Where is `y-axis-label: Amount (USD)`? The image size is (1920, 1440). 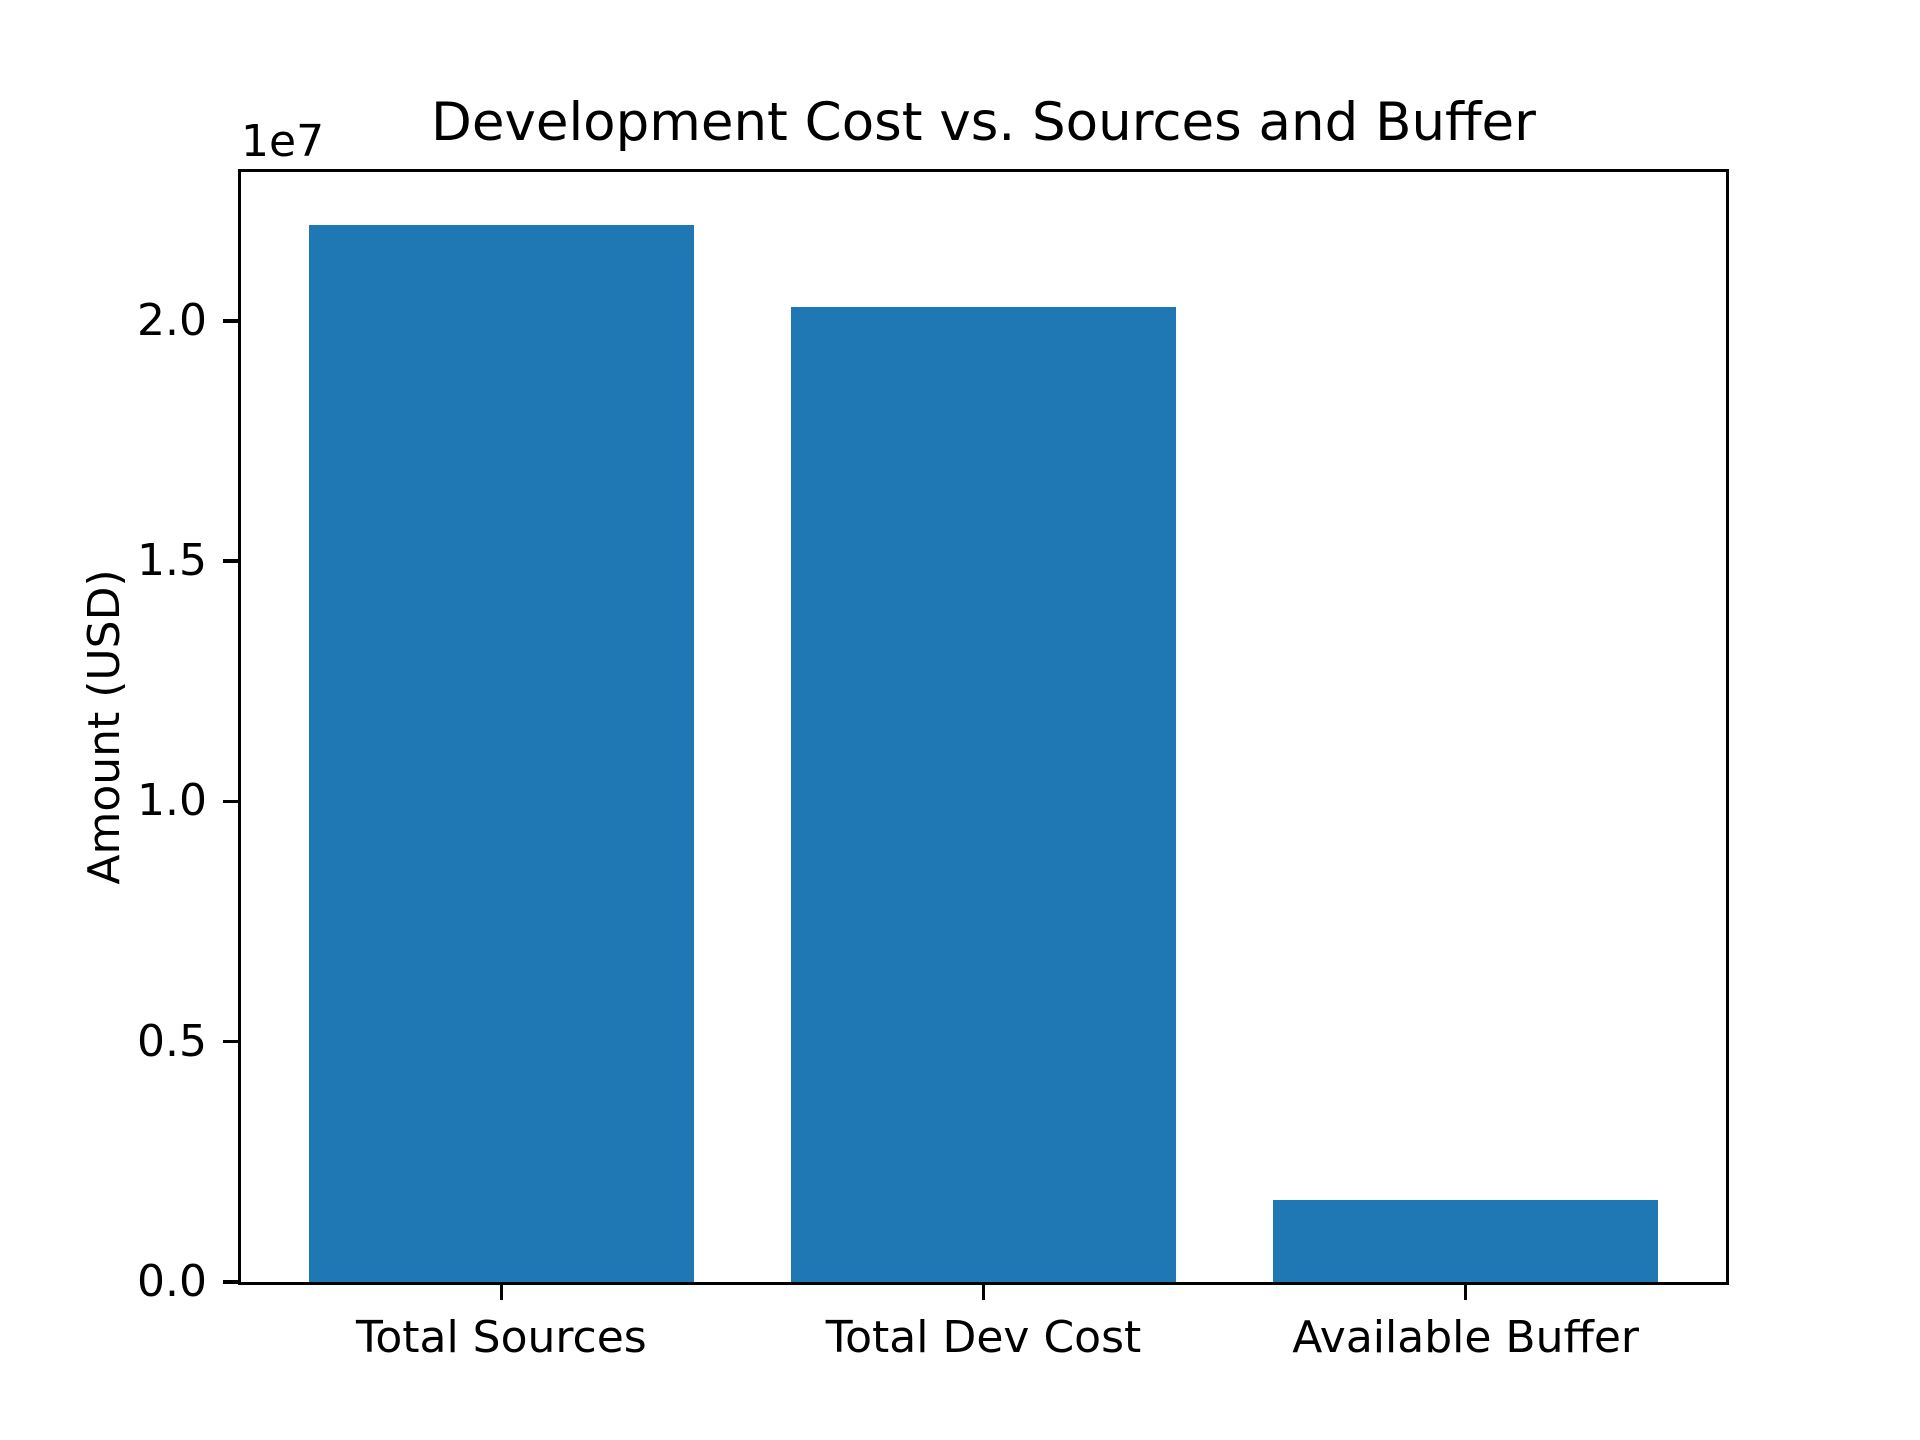 y-axis-label: Amount (USD) is located at coordinates (104, 727).